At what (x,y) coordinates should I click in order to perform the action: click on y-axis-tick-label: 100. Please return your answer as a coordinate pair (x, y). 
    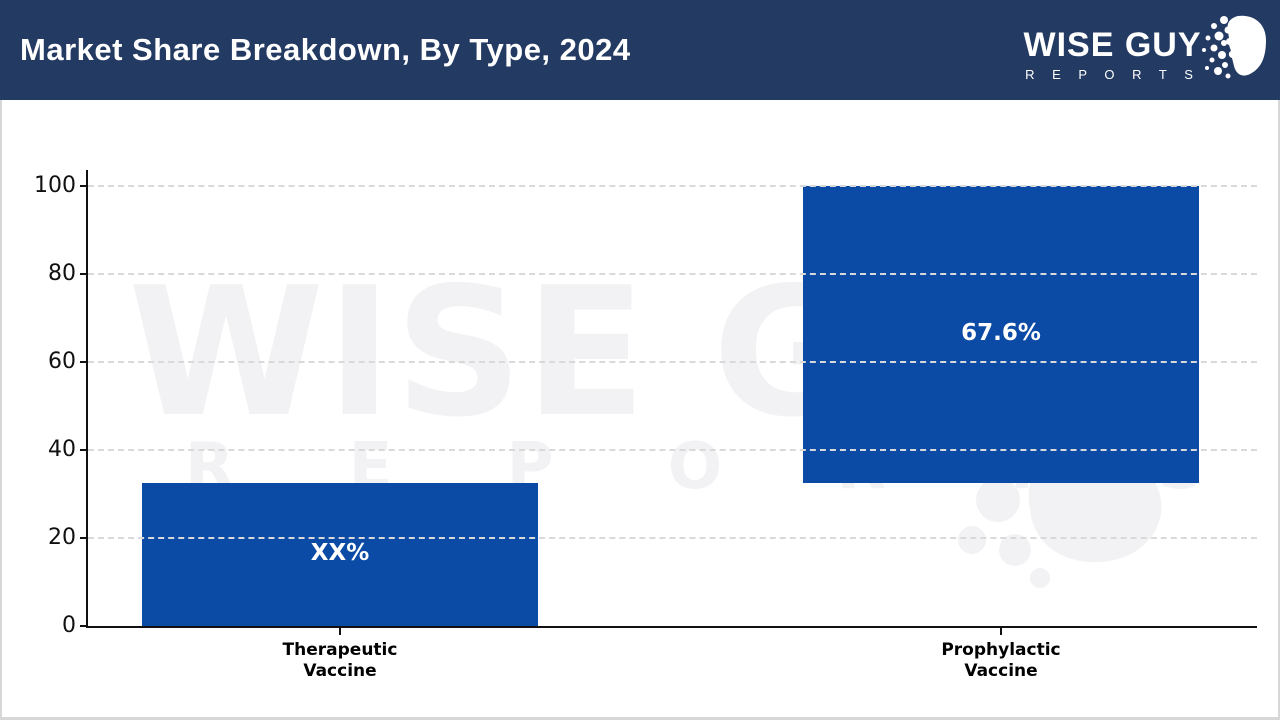
    Looking at the image, I should click on (55, 185).